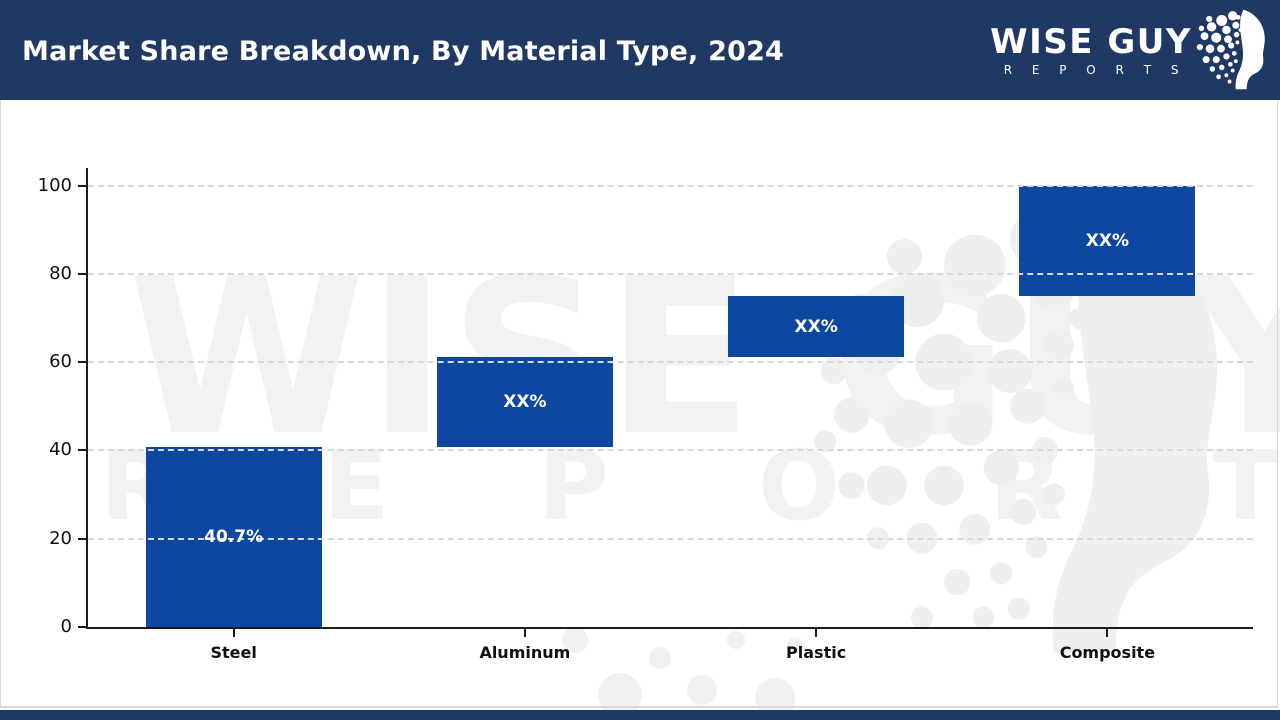 Image resolution: width=1280 pixels, height=720 pixels. I want to click on y-tick-label: 0, so click(66, 627).